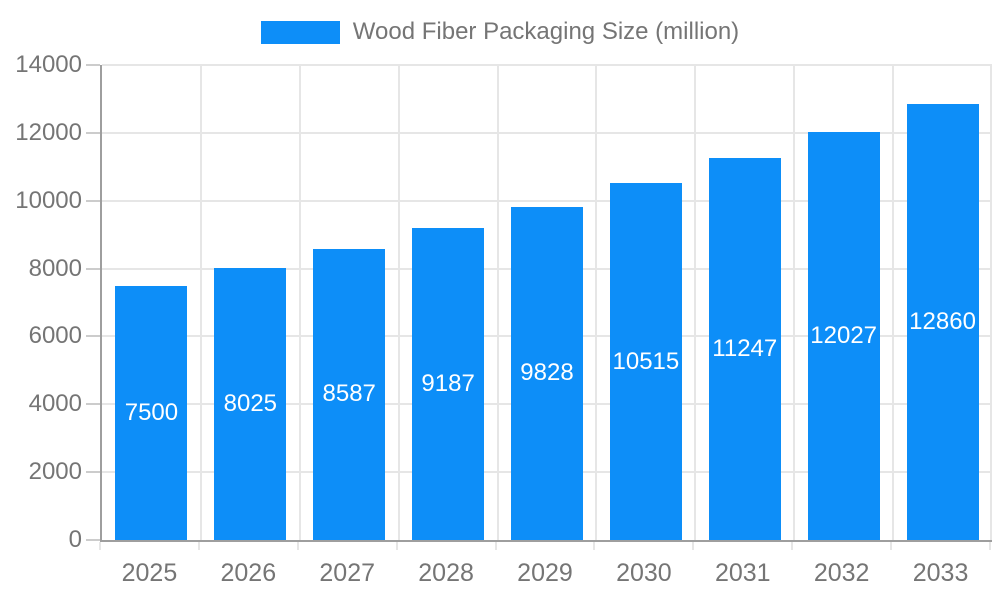 Image resolution: width=1000 pixels, height=600 pixels. Describe the element at coordinates (300, 32) in the screenshot. I see `legend-swatch` at that location.